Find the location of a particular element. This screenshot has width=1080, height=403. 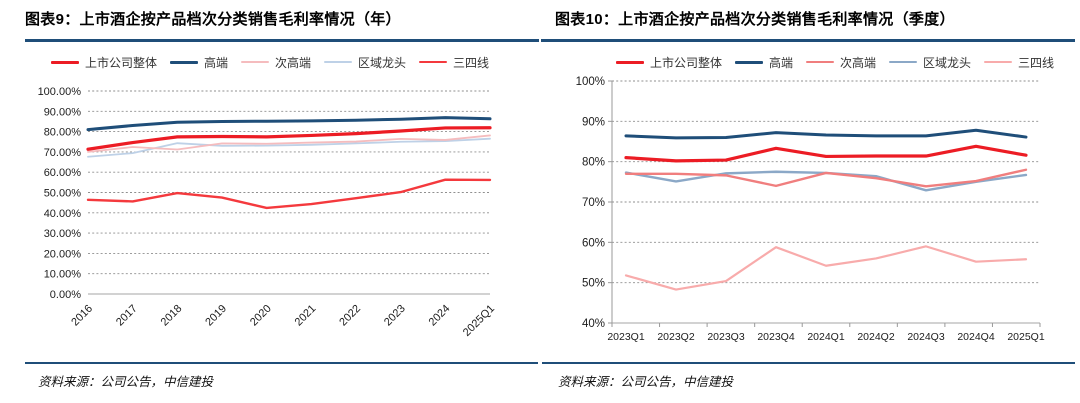

svg-text: 50.00% is located at coordinates (63, 194).